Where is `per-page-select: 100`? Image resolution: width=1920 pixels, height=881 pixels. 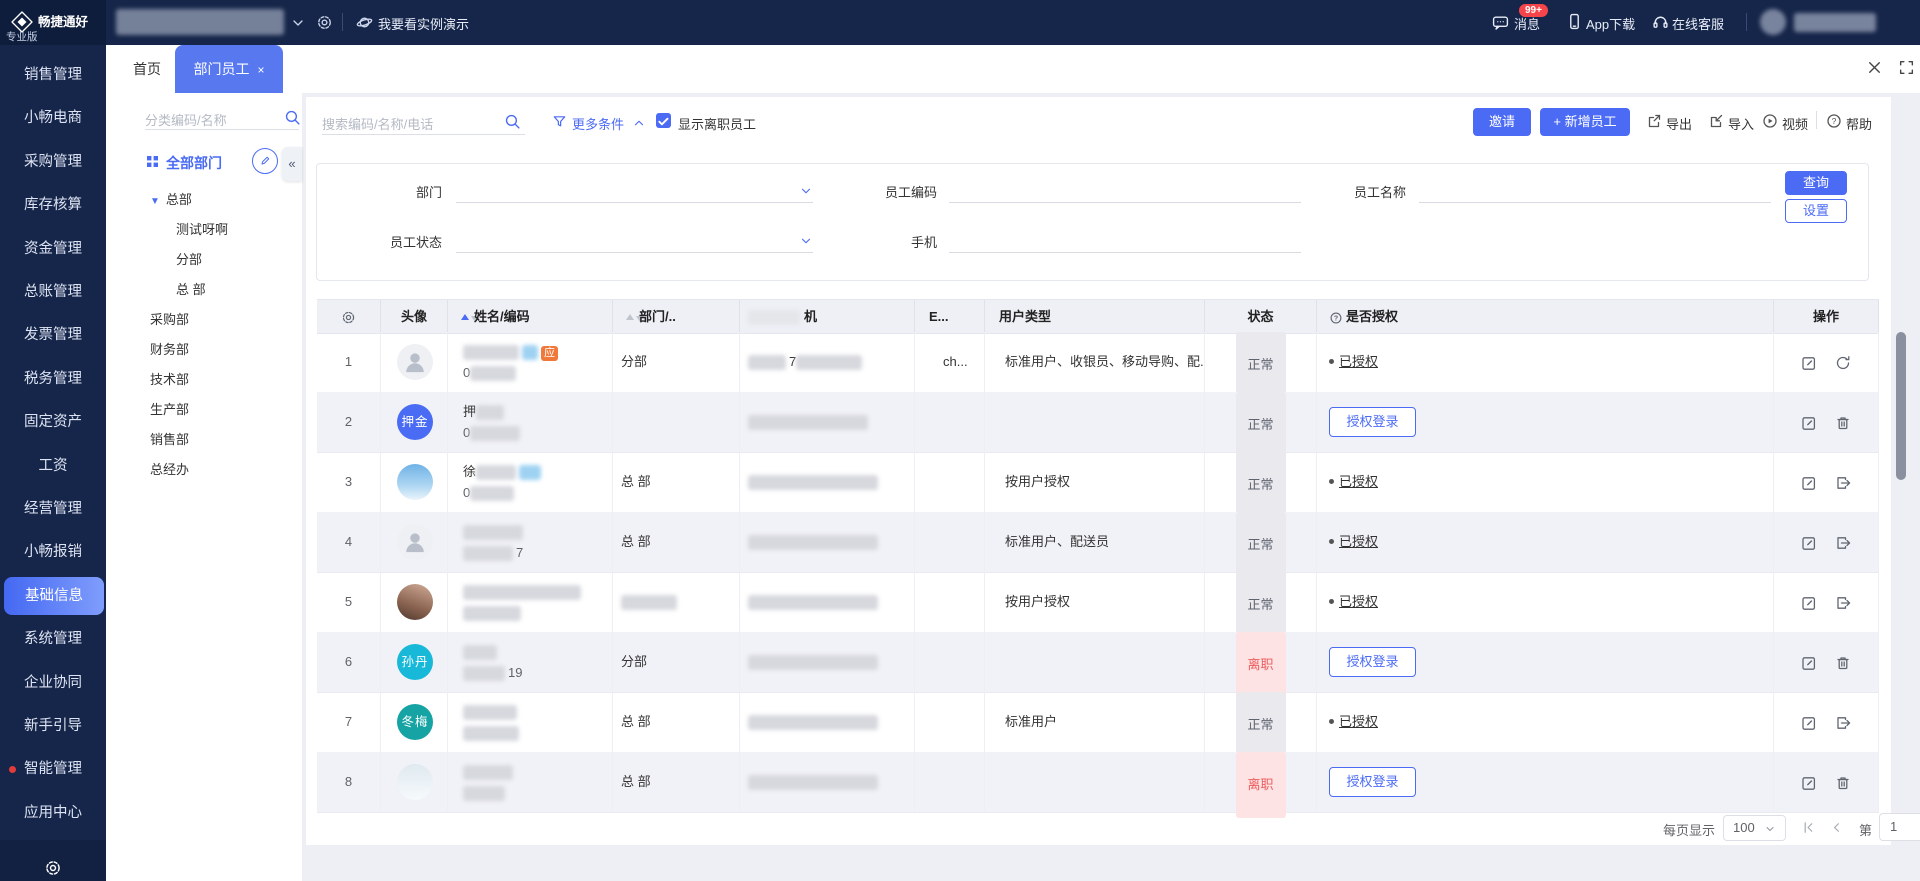 per-page-select: 100 is located at coordinates (1754, 828).